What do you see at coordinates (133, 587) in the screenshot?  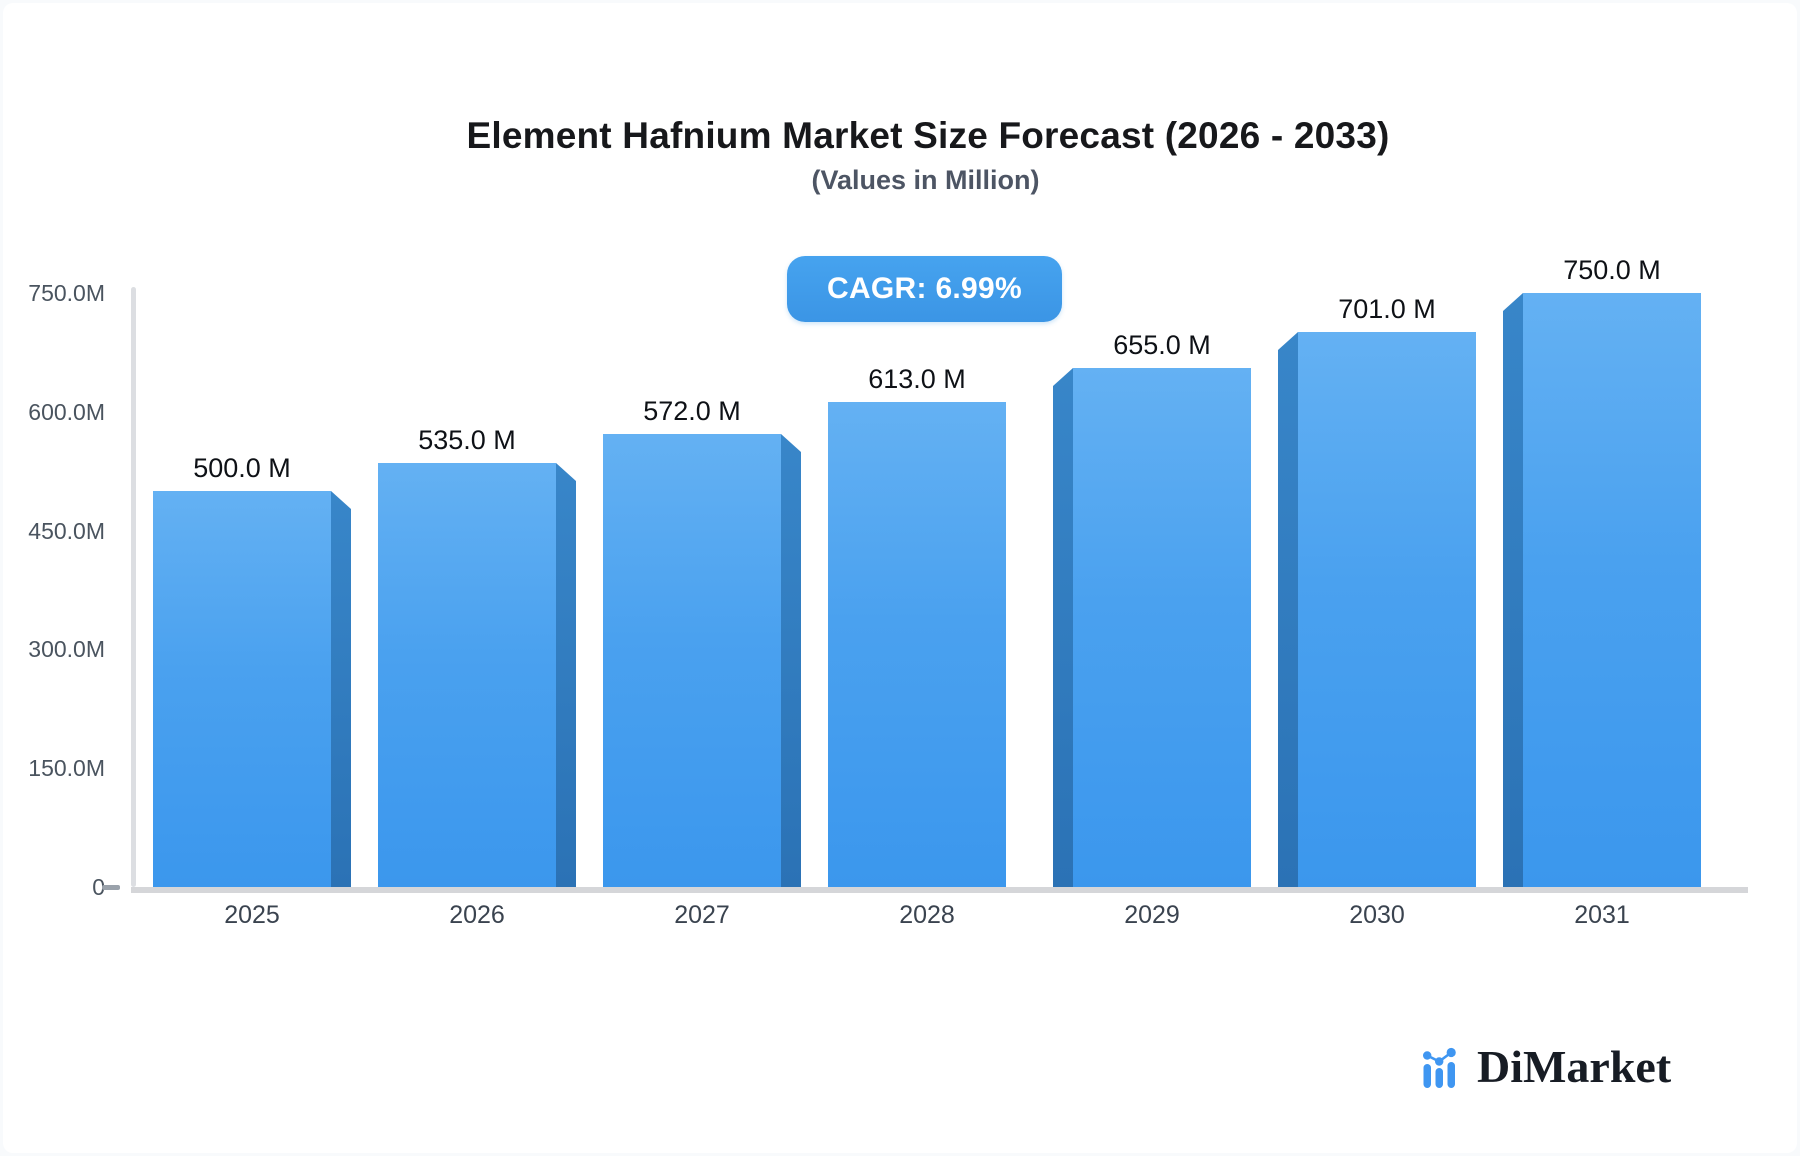 I see `y-axis-line` at bounding box center [133, 587].